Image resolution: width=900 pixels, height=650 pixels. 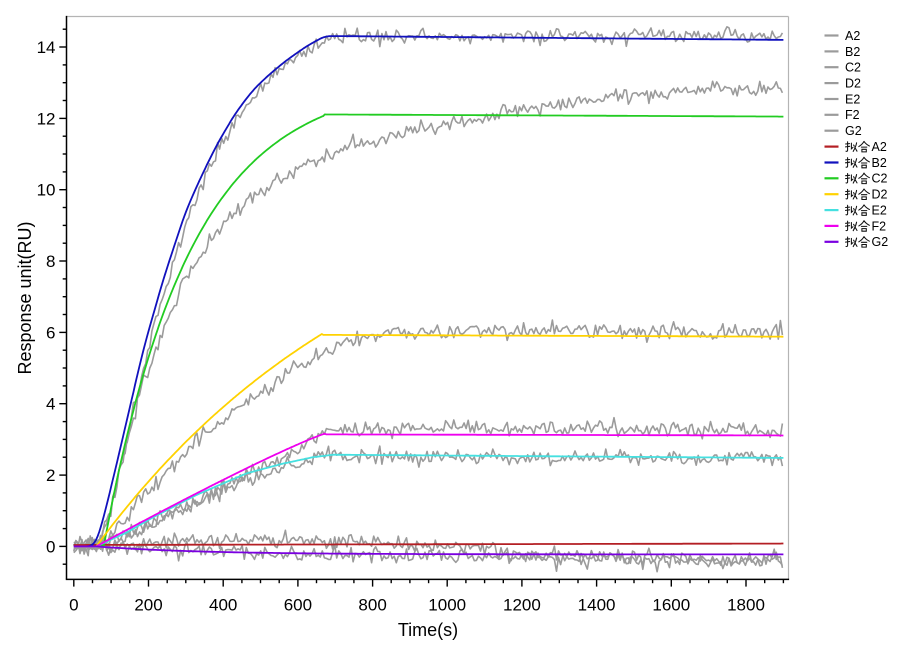 What do you see at coordinates (50, 332) in the screenshot?
I see `svg-text: 6` at bounding box center [50, 332].